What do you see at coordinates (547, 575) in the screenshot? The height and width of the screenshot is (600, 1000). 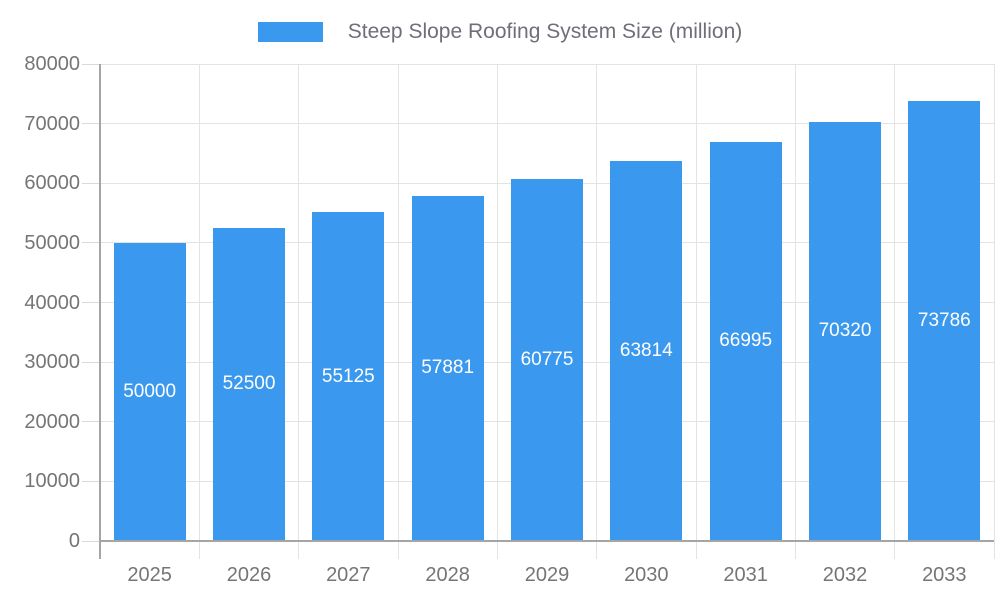 I see `x-axis-tick-label: 2029` at bounding box center [547, 575].